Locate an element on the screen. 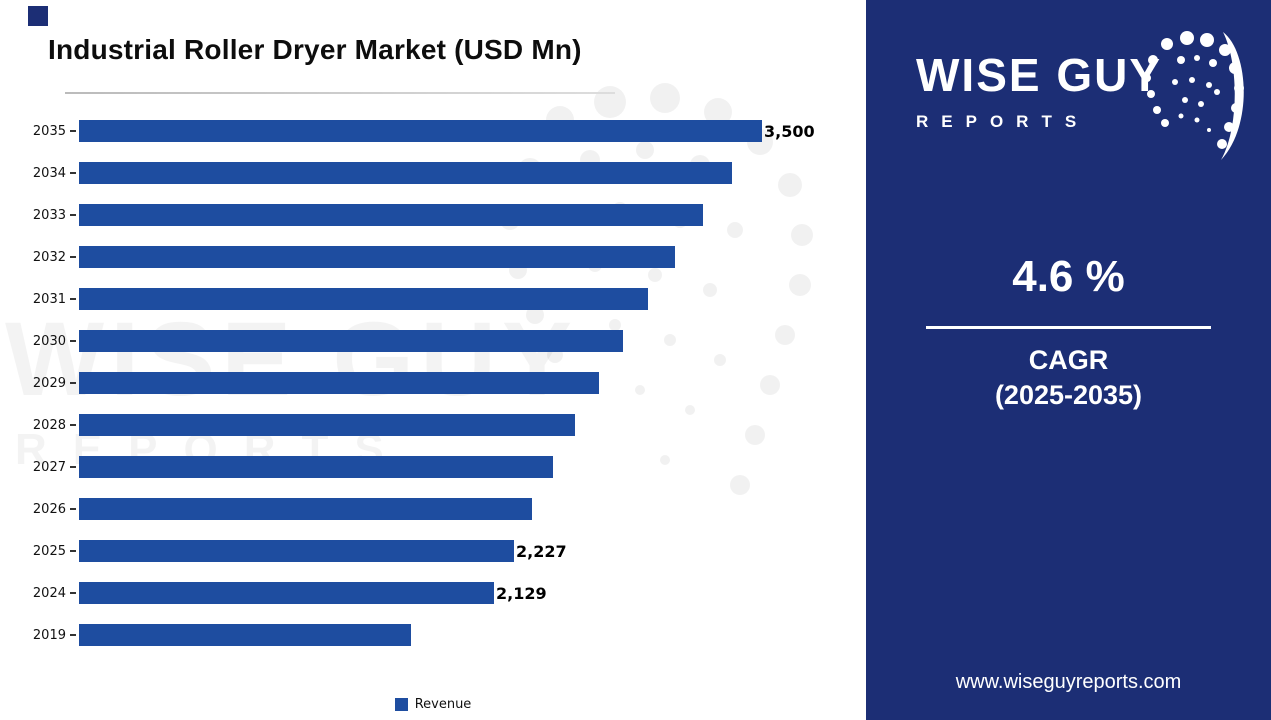 The width and height of the screenshot is (1271, 720). cagr-label: CAGR is located at coordinates (1068, 360).